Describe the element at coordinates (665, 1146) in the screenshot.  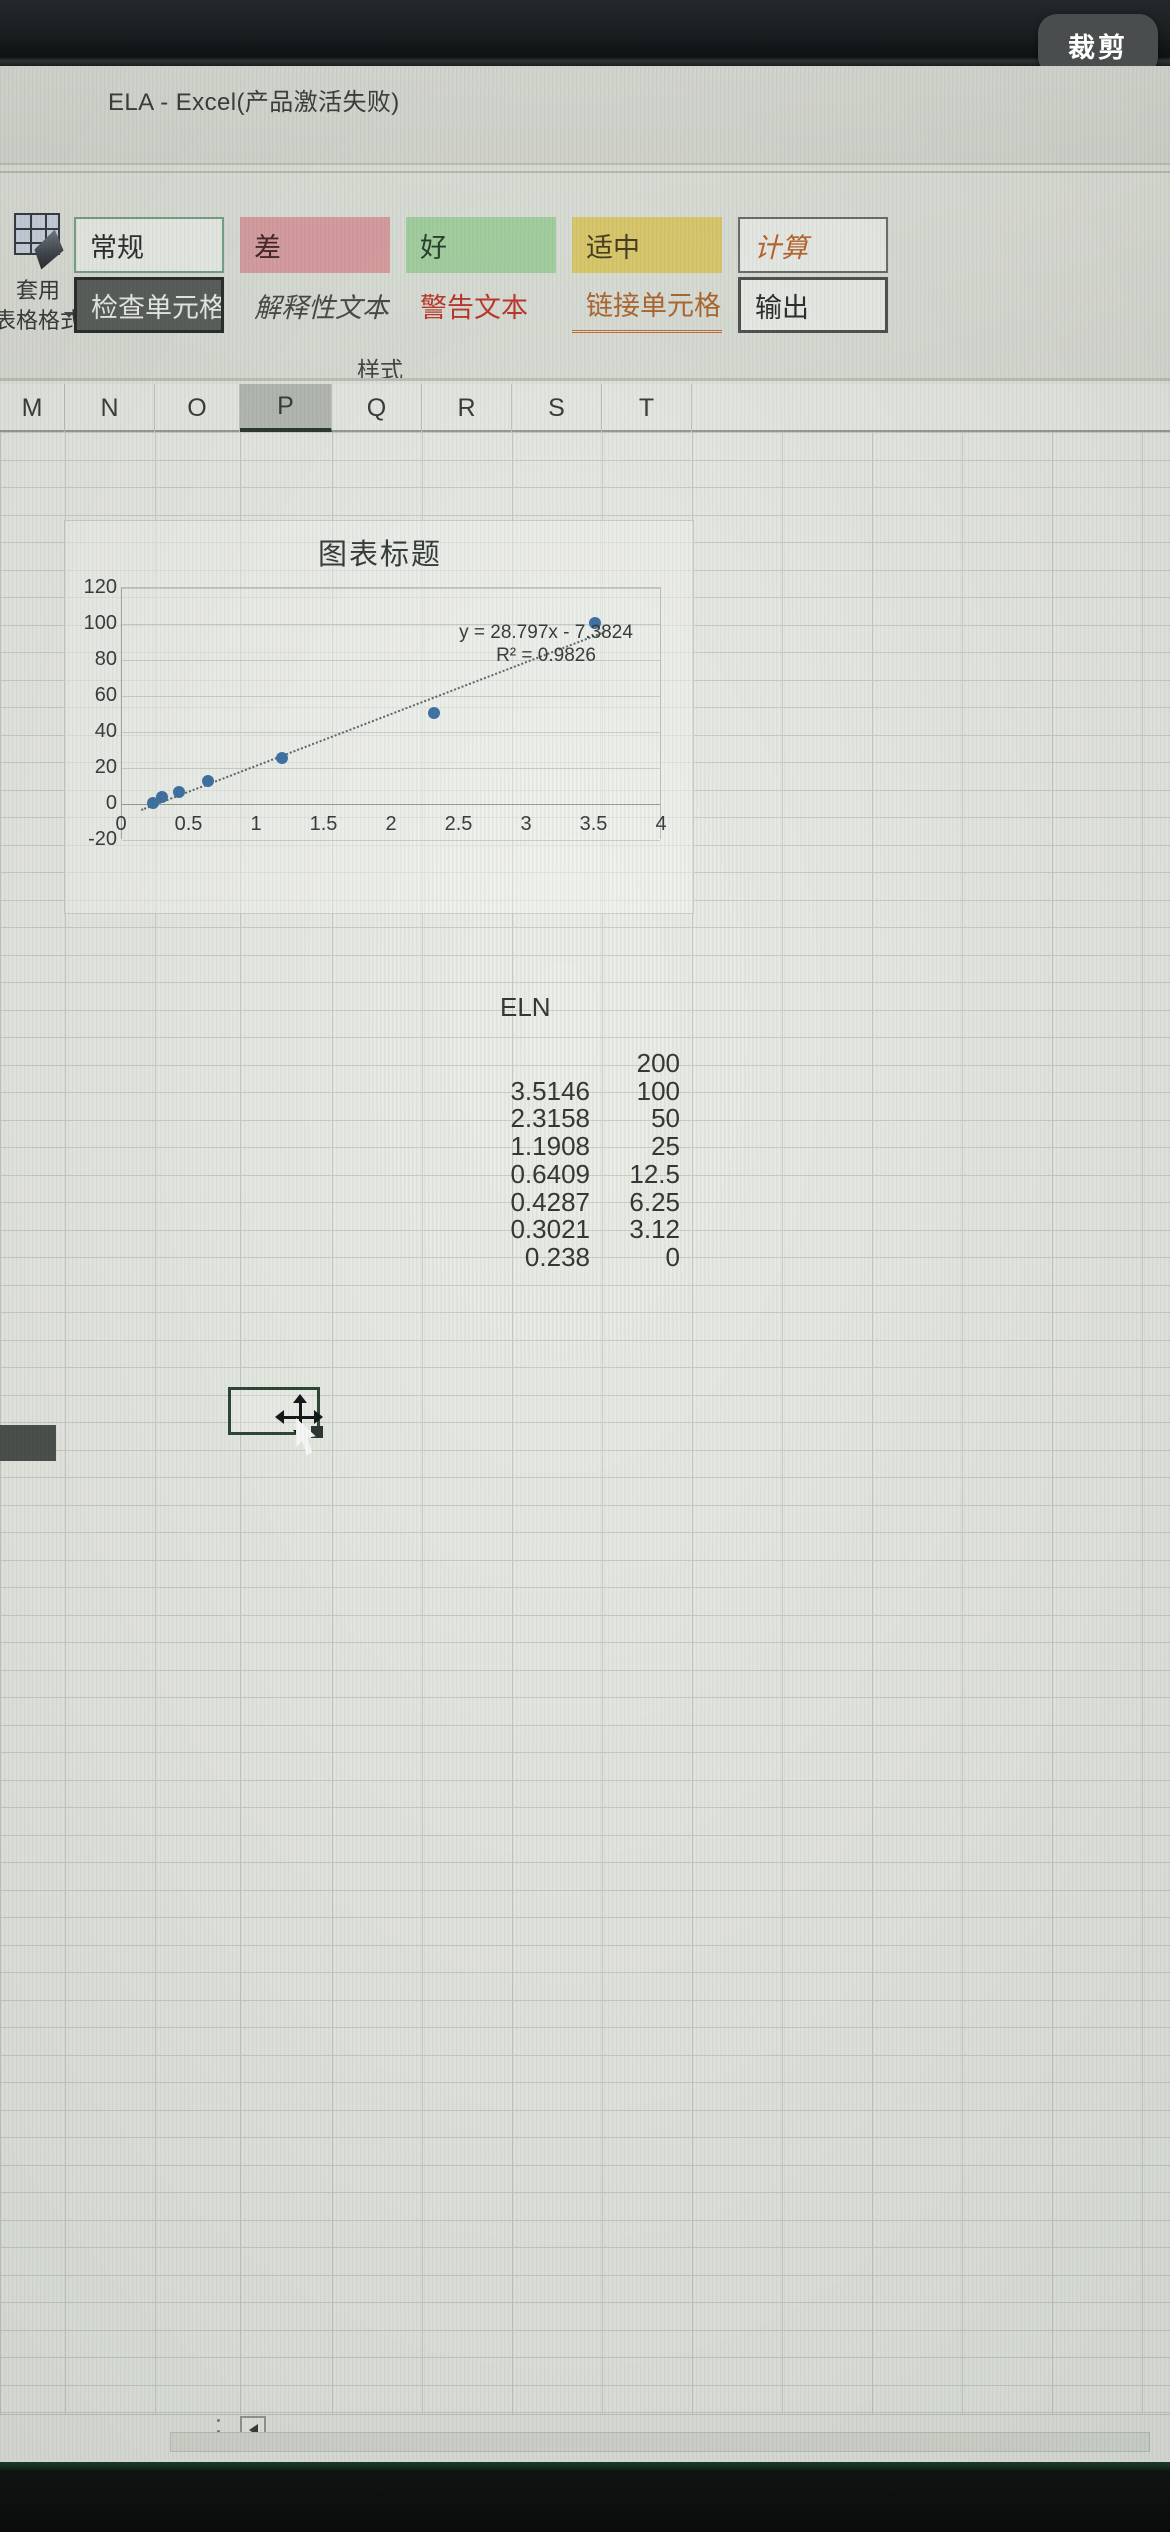
I see `table-cell-y: 25` at that location.